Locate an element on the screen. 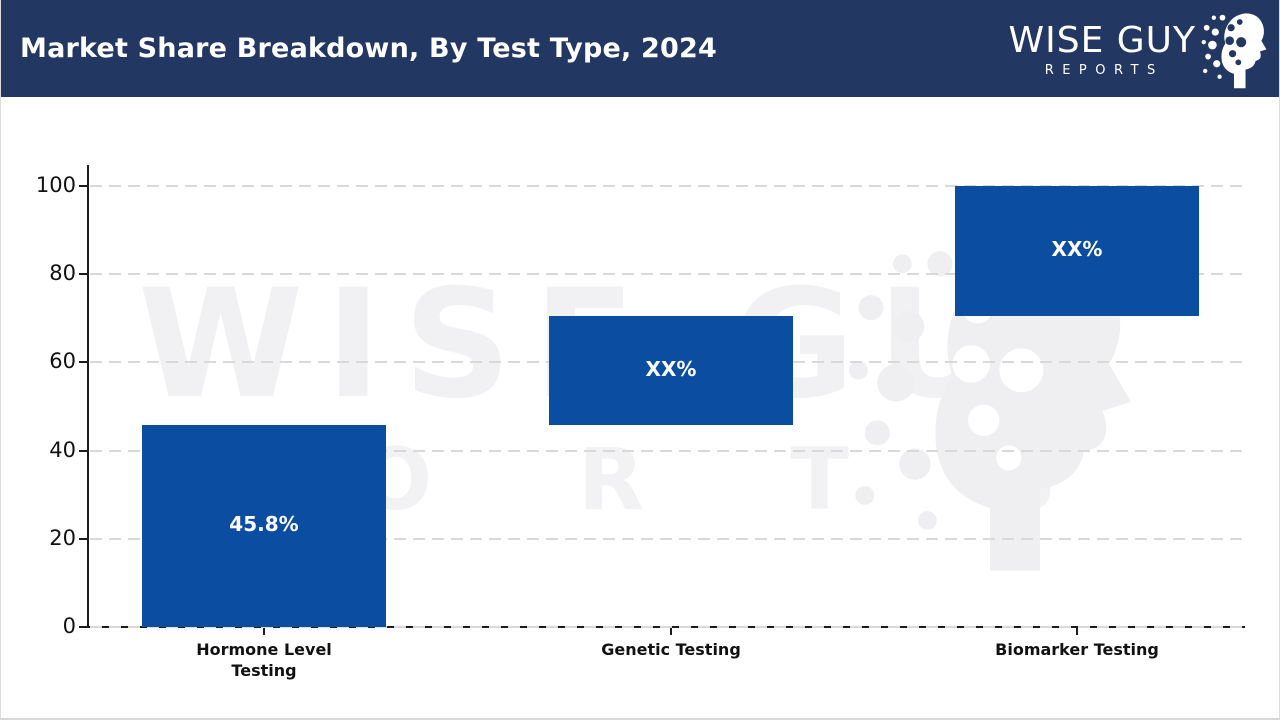  y-tick-label-0: 0 is located at coordinates (69, 626).